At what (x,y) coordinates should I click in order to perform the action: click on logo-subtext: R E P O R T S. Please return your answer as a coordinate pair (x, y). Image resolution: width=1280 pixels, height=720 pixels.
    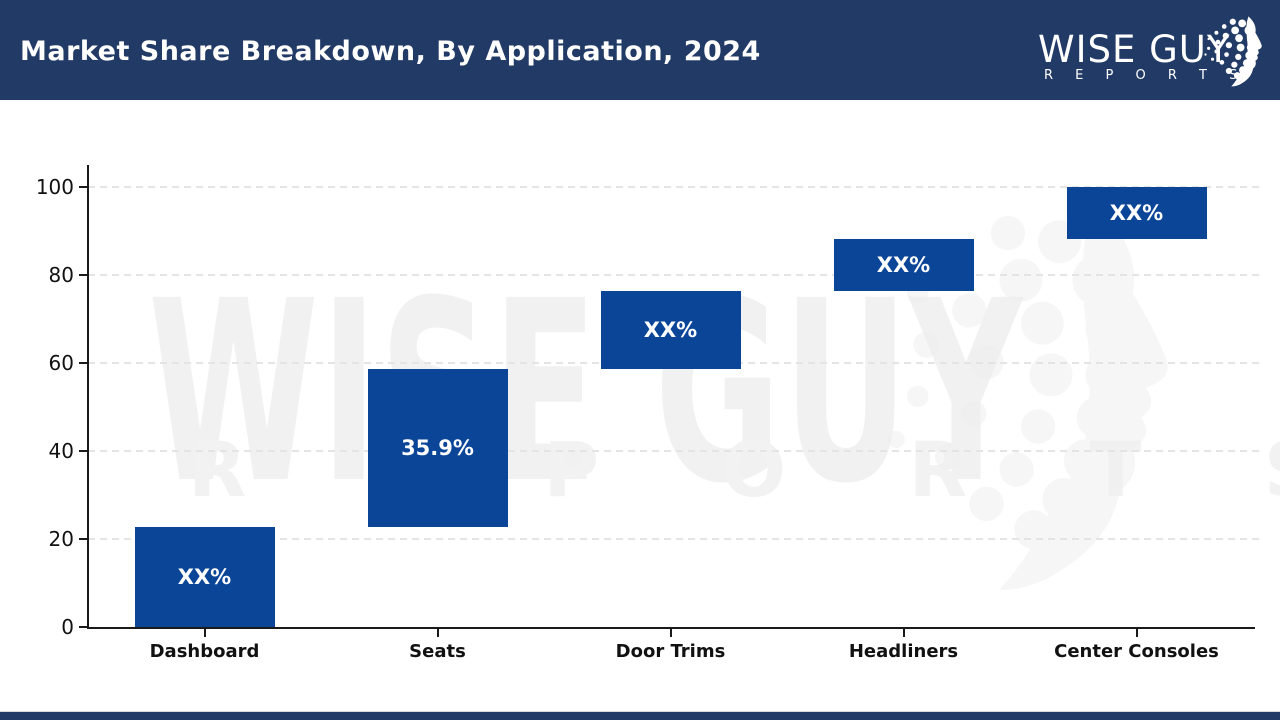
    Looking at the image, I should click on (1145, 75).